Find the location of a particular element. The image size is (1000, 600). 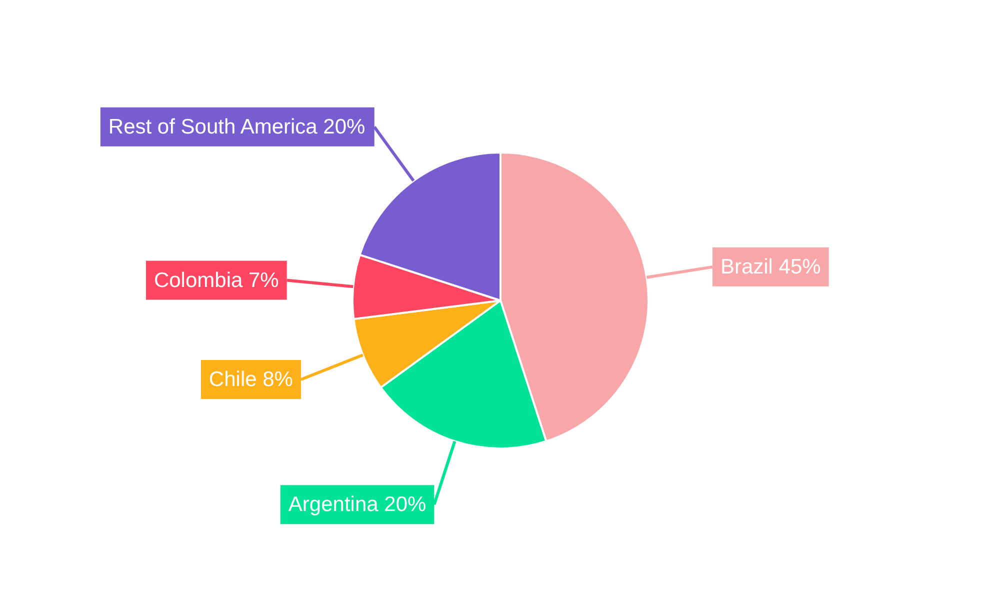

slice-label: Argentina 20% is located at coordinates (357, 504).